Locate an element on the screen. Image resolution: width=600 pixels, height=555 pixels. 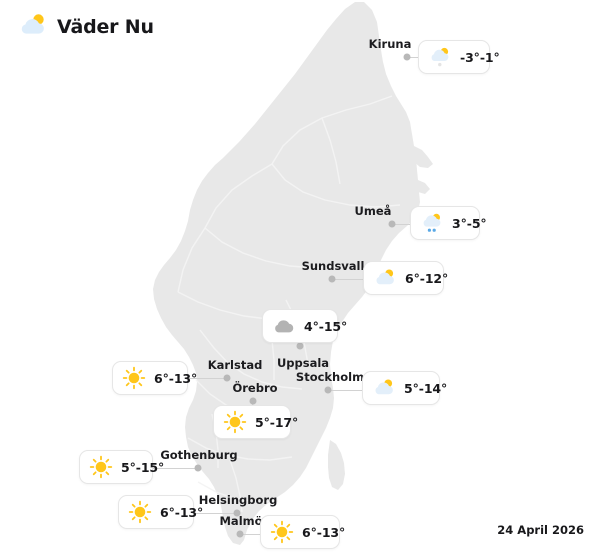
brand-title: Väder Nu is located at coordinates (105, 27).